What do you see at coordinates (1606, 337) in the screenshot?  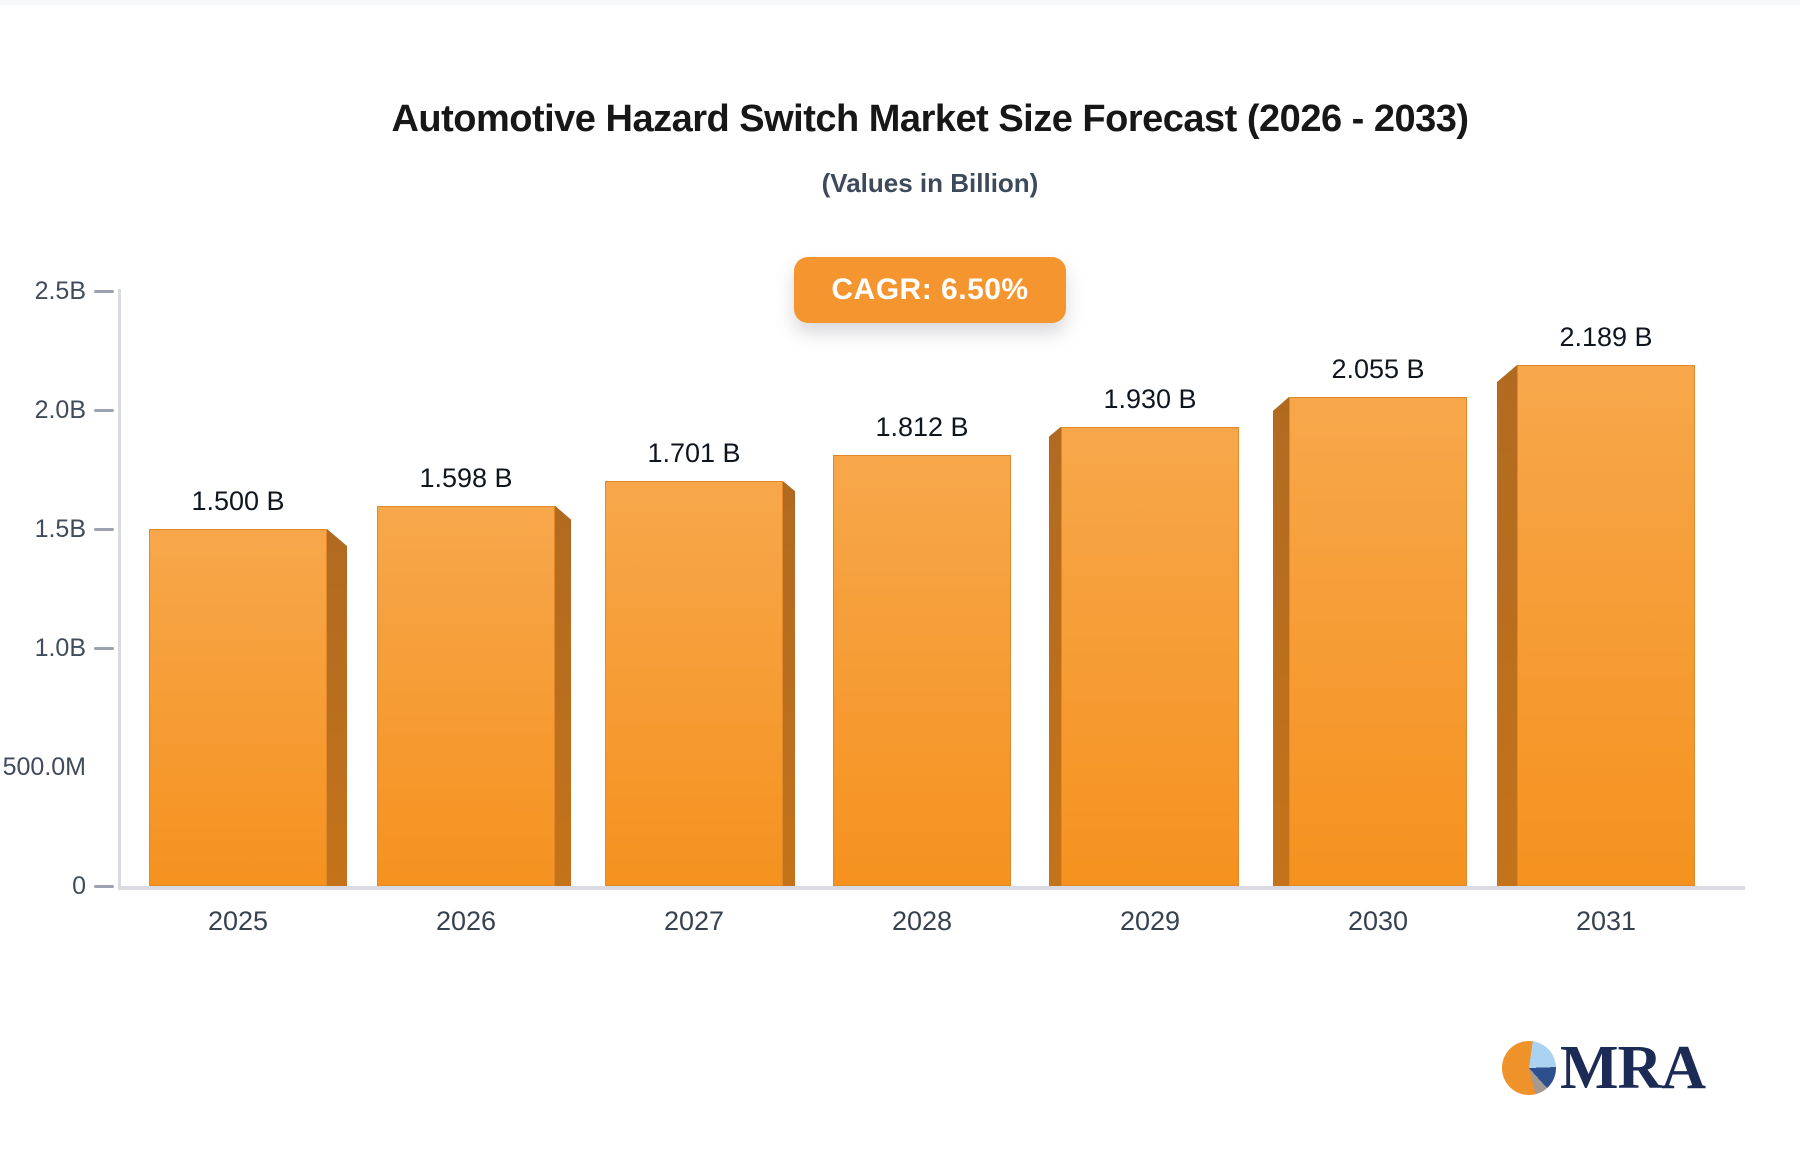 I see `bar-value-label: 2.189 B` at bounding box center [1606, 337].